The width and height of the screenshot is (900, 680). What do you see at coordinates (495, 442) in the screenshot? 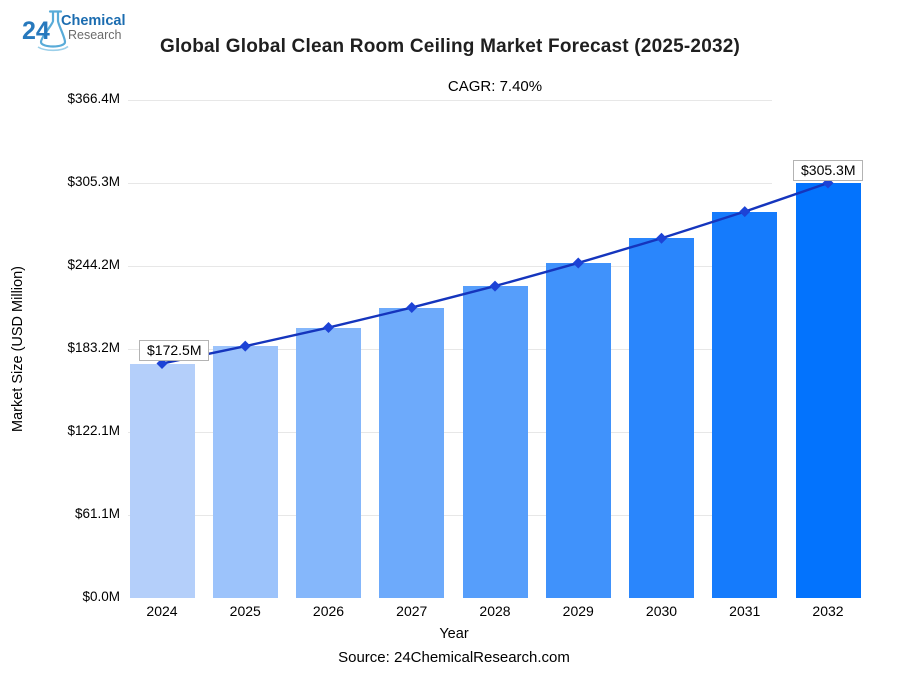
I see `bar-2028` at bounding box center [495, 442].